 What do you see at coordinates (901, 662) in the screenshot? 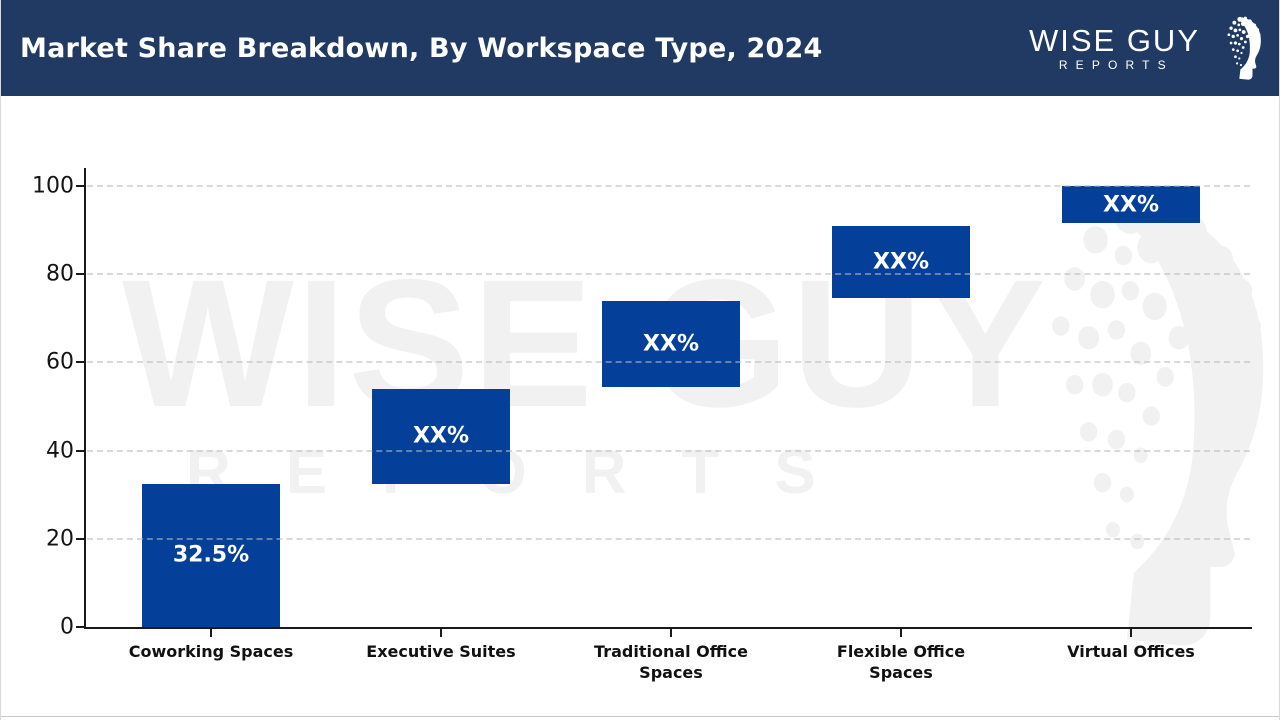
I see `x-axis-label-flexible-office-spaces: Flexible Office Spaces` at bounding box center [901, 662].